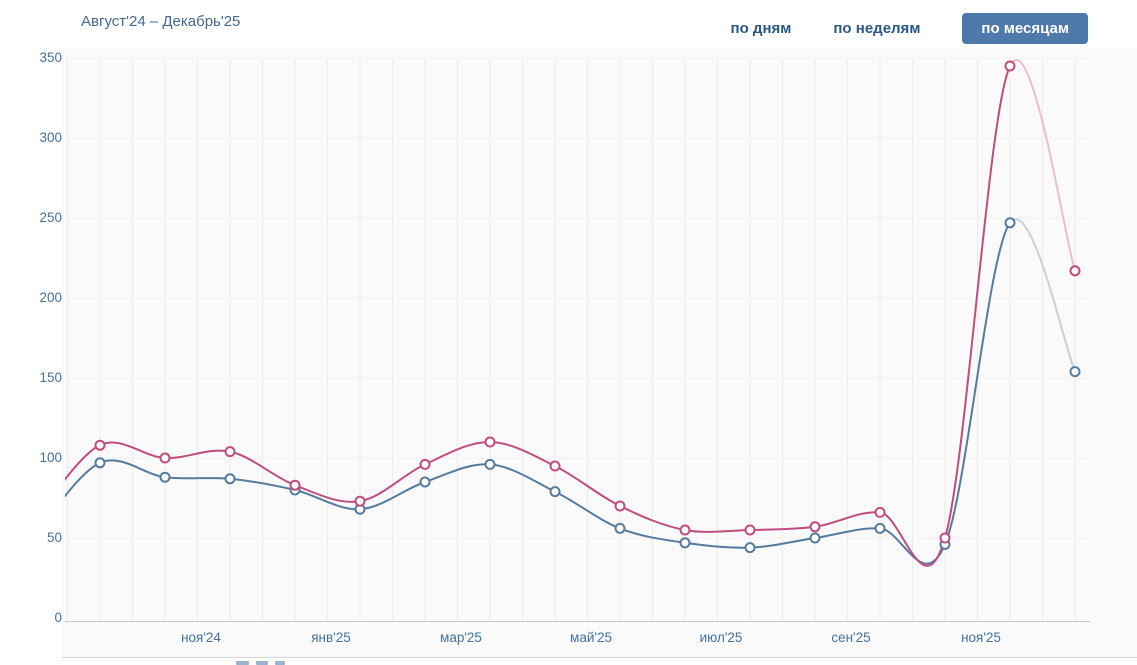 The image size is (1137, 665). Describe the element at coordinates (331, 637) in the screenshot. I see `x-axis-label: янв'25` at that location.